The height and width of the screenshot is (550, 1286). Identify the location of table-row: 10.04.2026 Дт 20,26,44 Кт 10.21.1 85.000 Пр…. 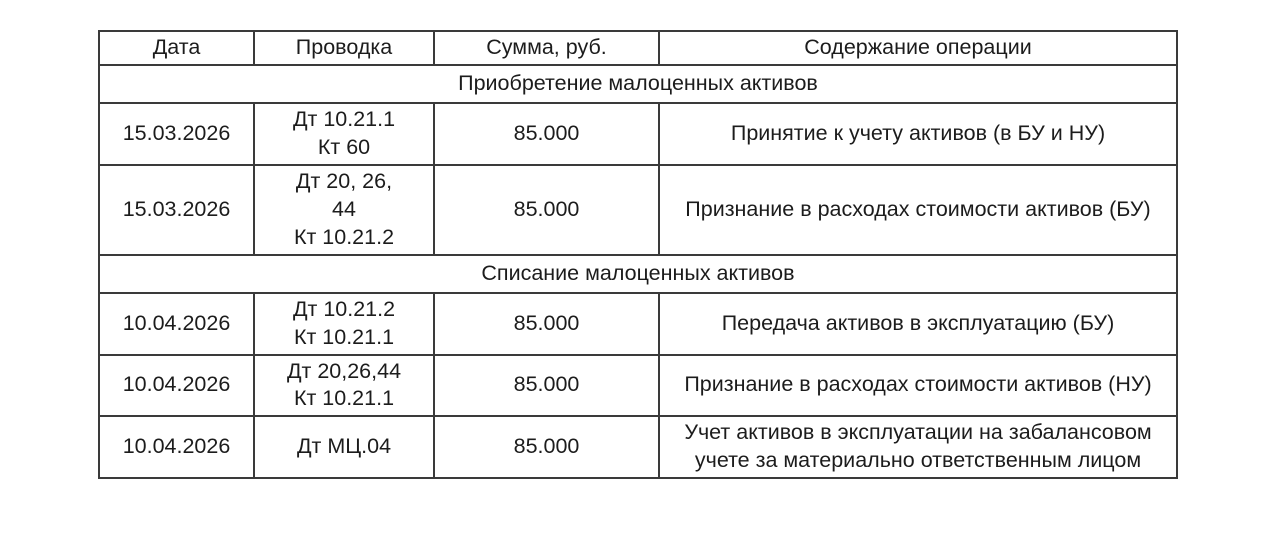
(638, 385).